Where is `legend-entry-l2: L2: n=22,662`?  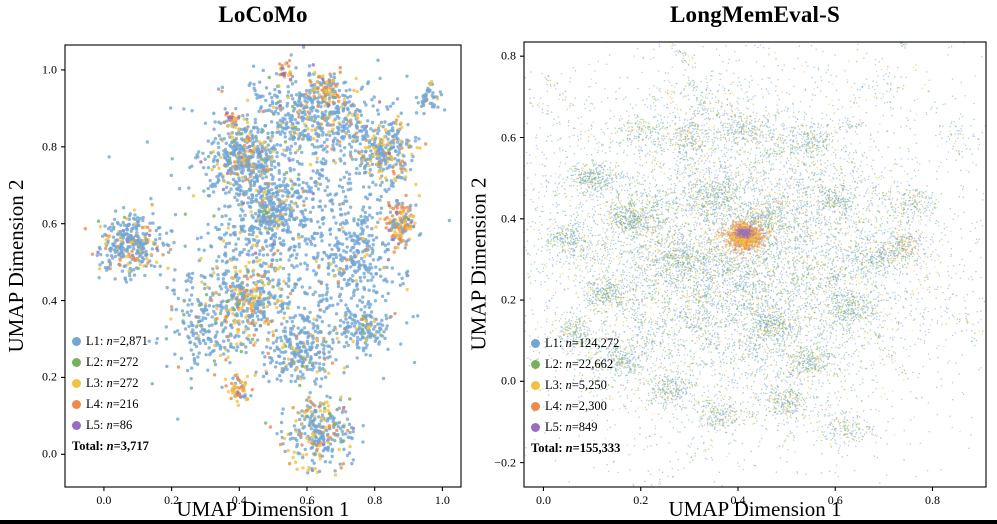
legend-entry-l2: L2: n=22,662 is located at coordinates (575, 364).